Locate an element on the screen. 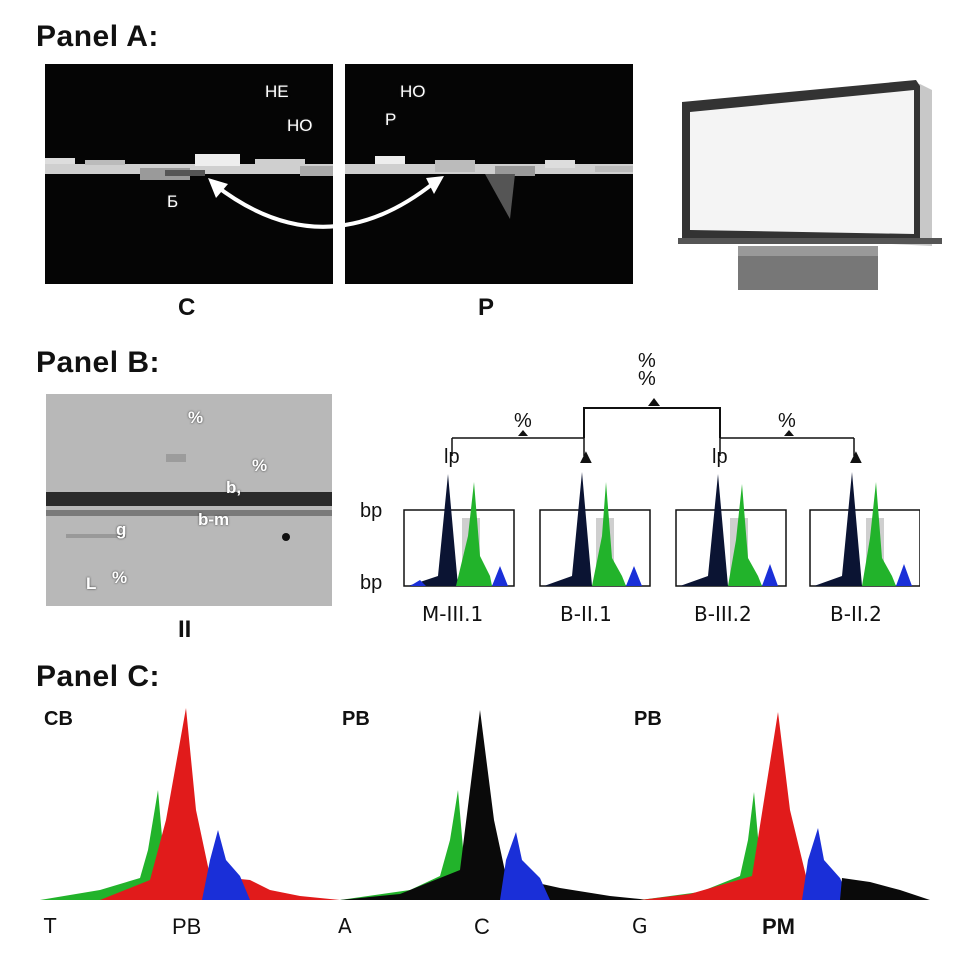  trace-3-left-label: G is located at coordinates (640, 926).